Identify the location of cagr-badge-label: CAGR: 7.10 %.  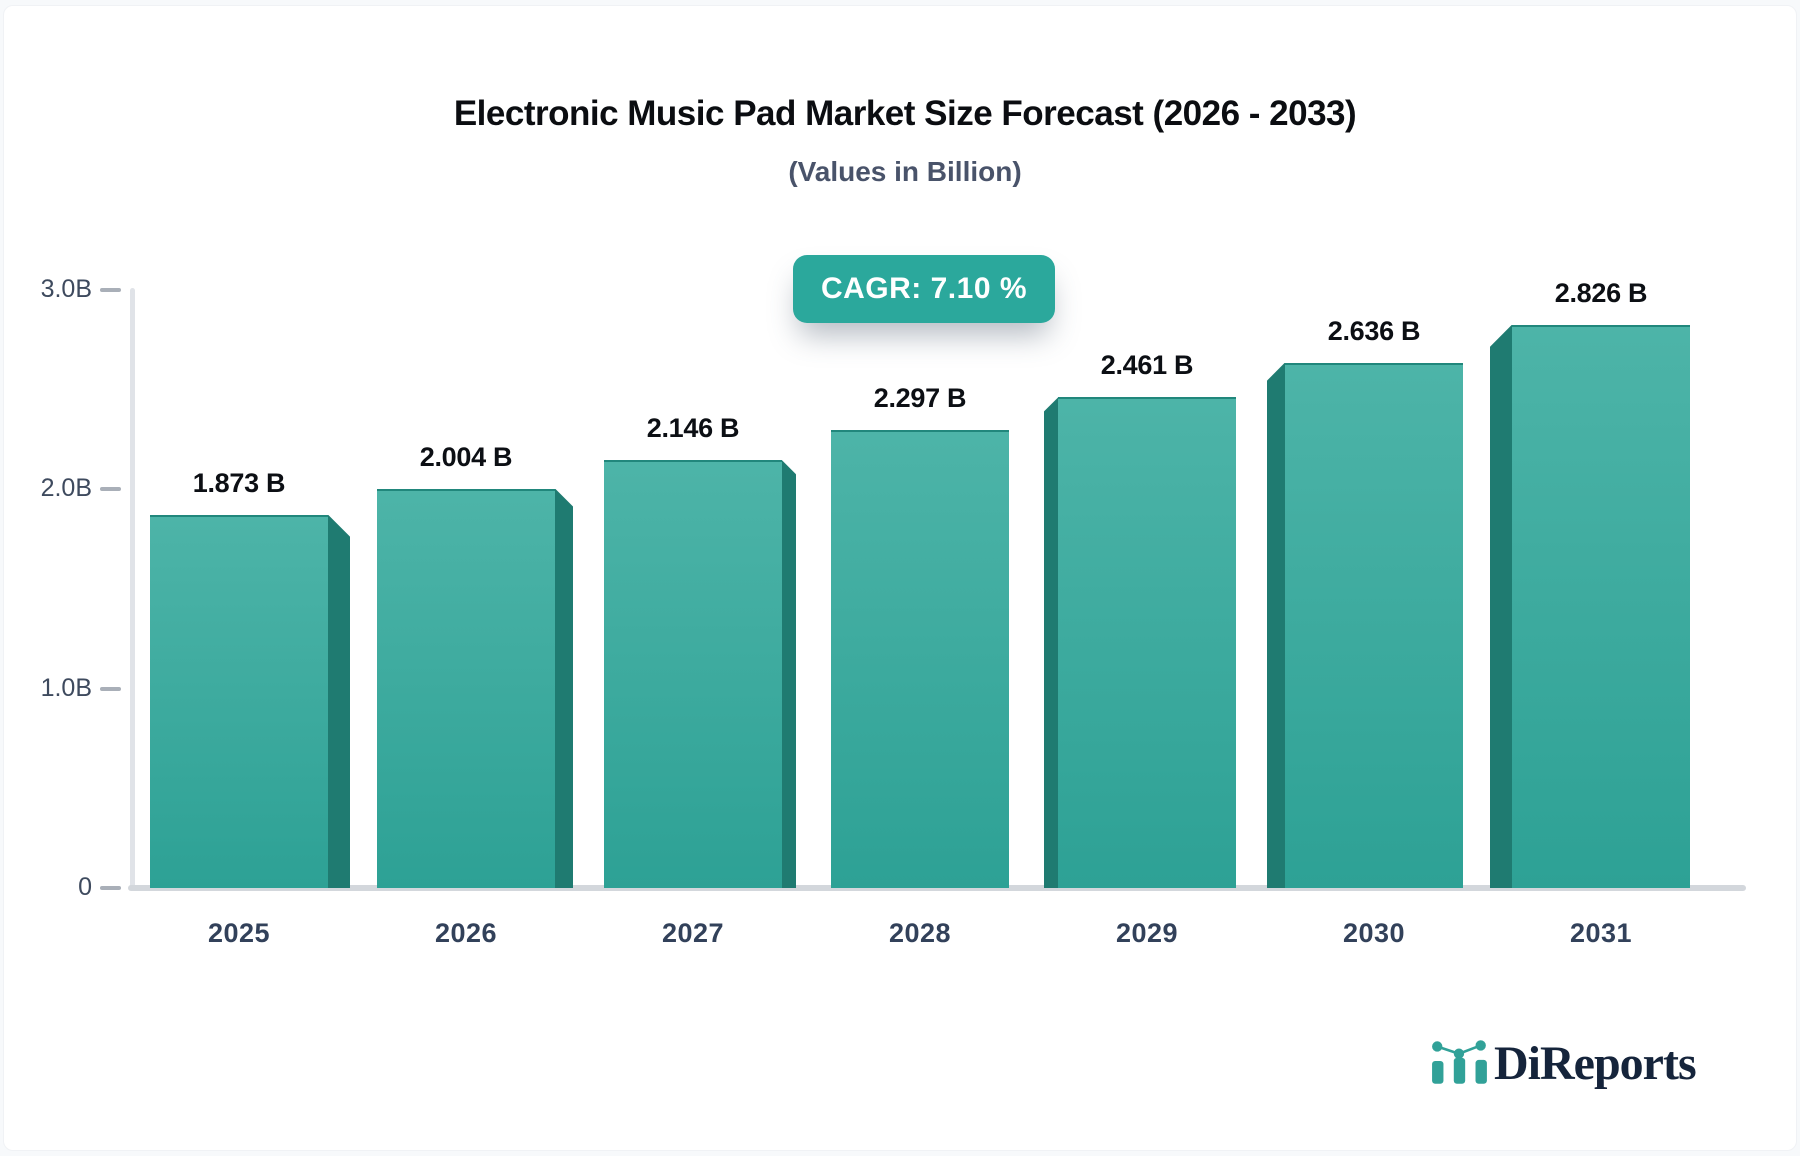
(924, 288).